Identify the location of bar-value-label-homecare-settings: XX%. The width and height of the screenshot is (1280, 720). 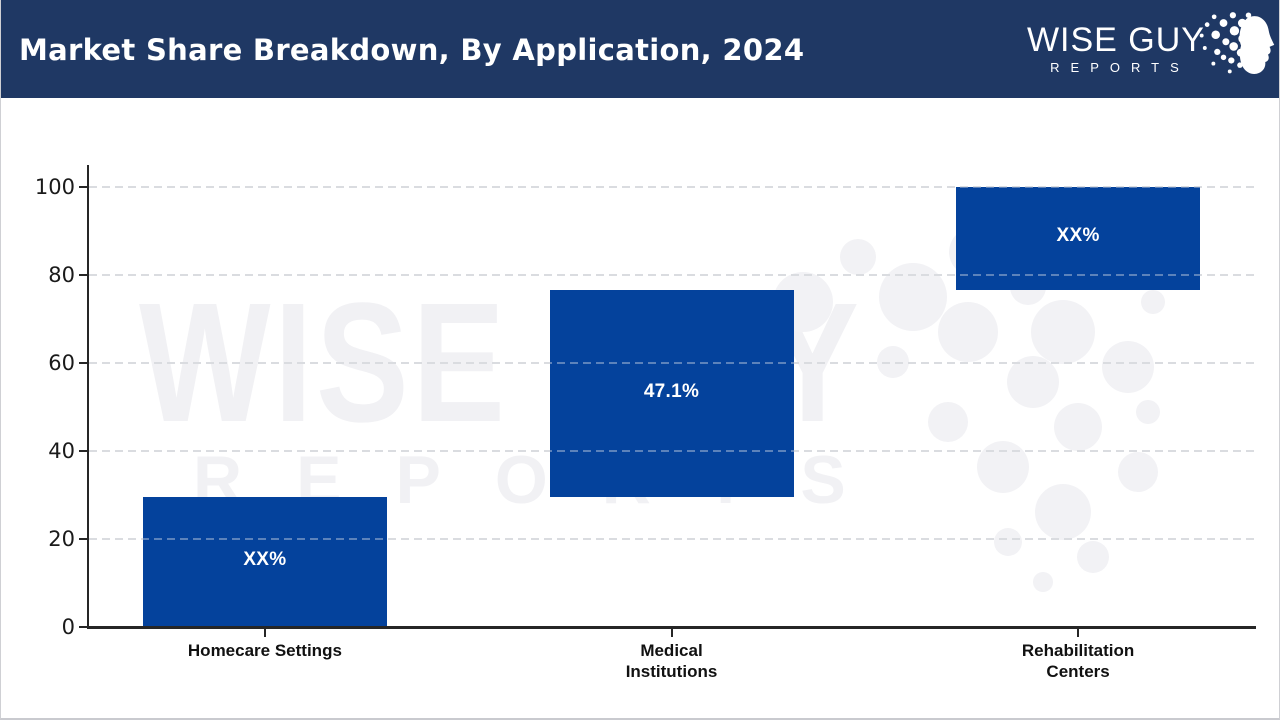
(265, 560).